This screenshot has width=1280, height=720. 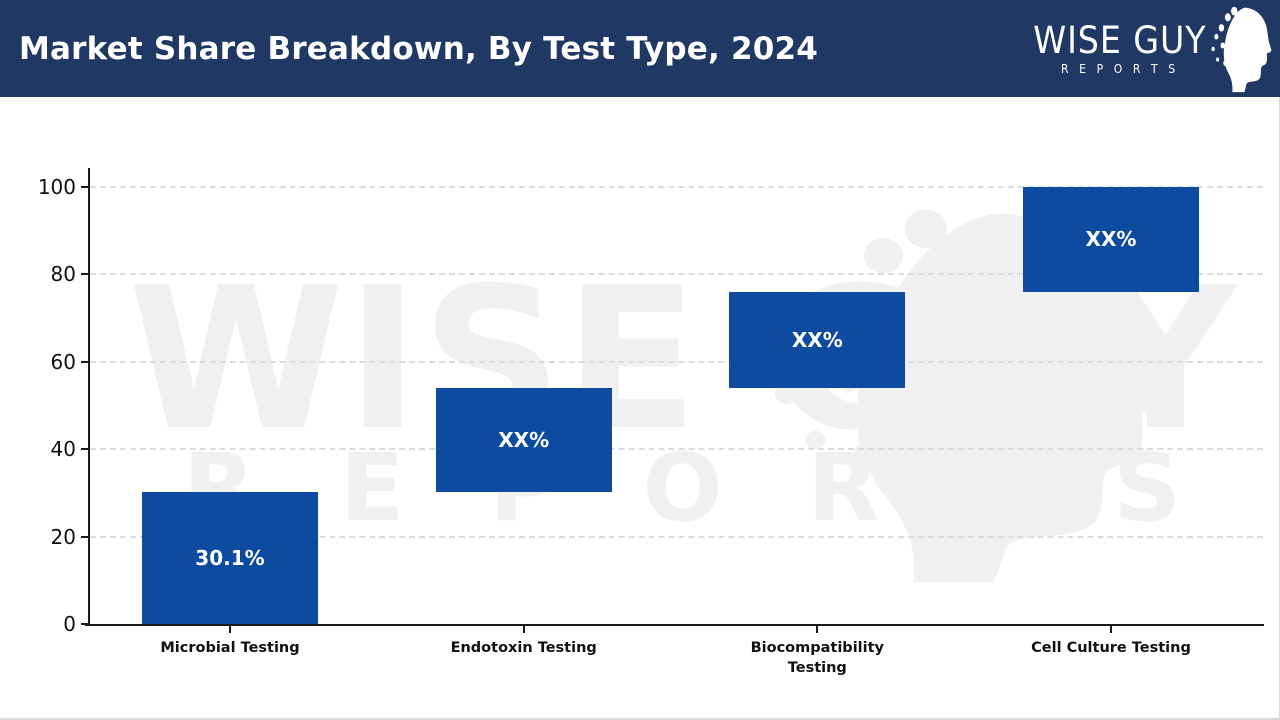 What do you see at coordinates (1119, 40) in the screenshot?
I see `logo-wordmark: WISE GUY` at bounding box center [1119, 40].